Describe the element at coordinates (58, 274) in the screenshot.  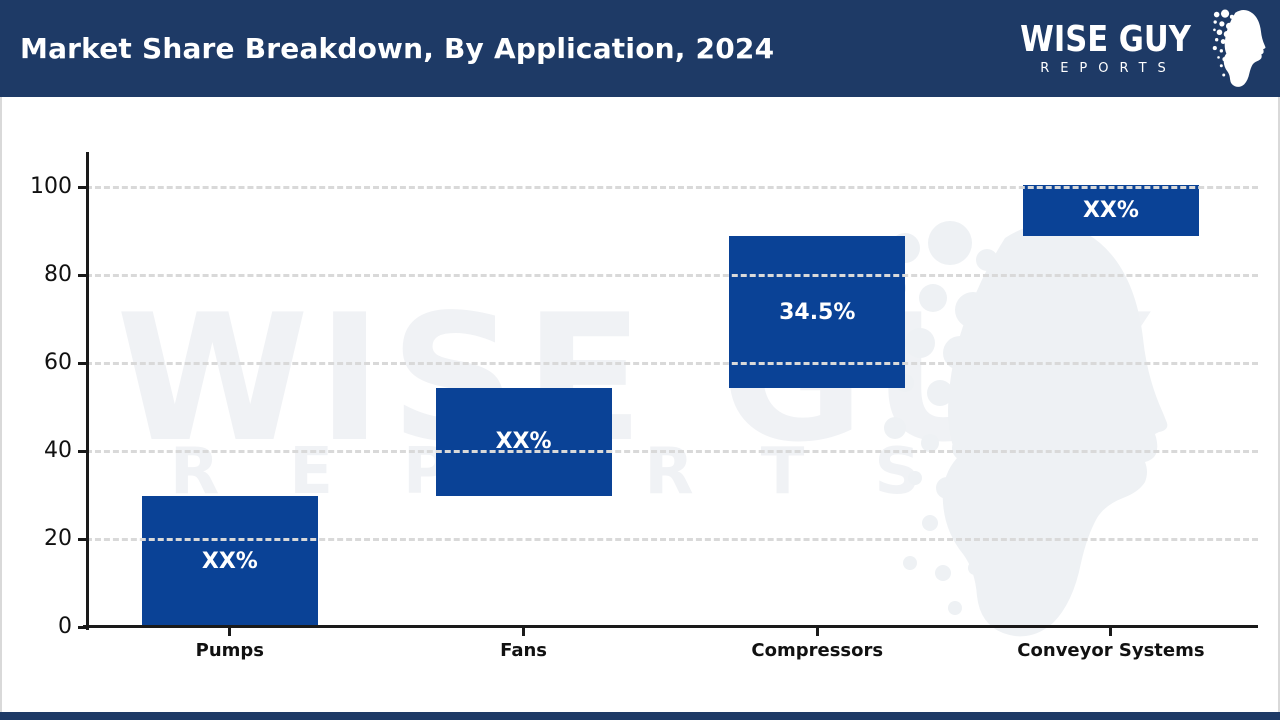
I see `y-tick-label-80: 80` at that location.